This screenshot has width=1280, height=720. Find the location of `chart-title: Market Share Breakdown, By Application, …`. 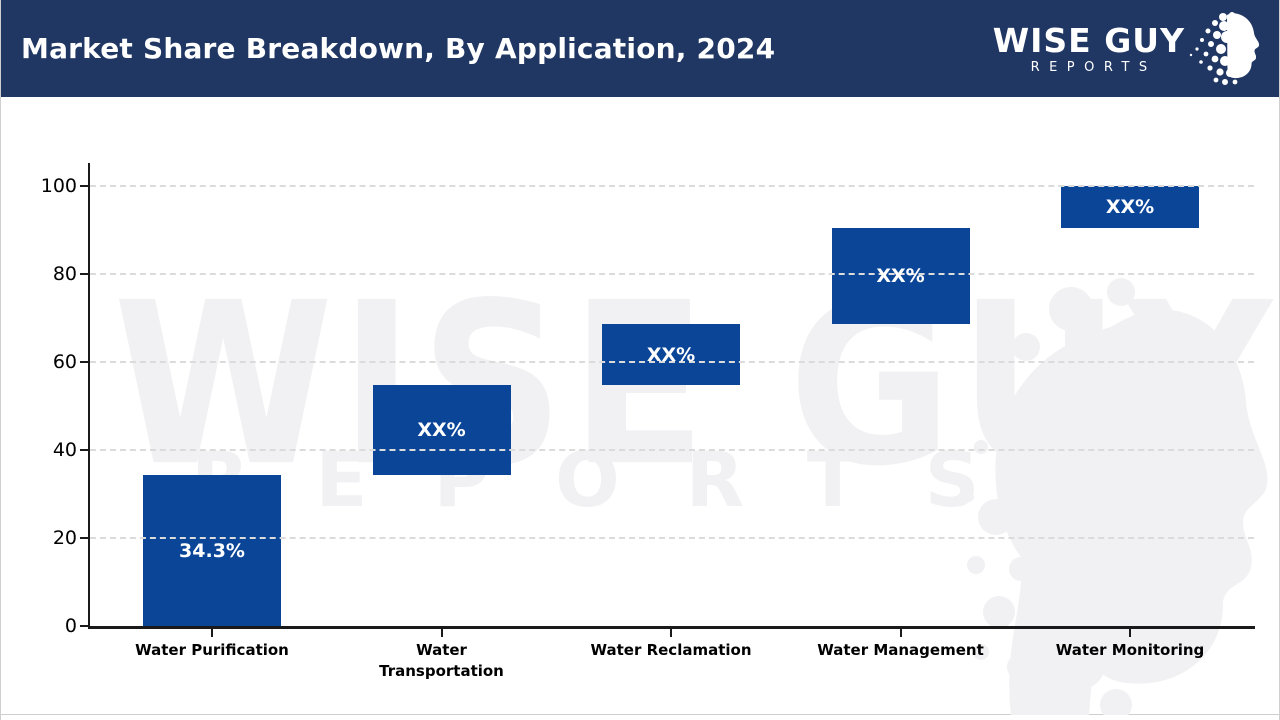

chart-title: Market Share Breakdown, By Application, … is located at coordinates (398, 48).